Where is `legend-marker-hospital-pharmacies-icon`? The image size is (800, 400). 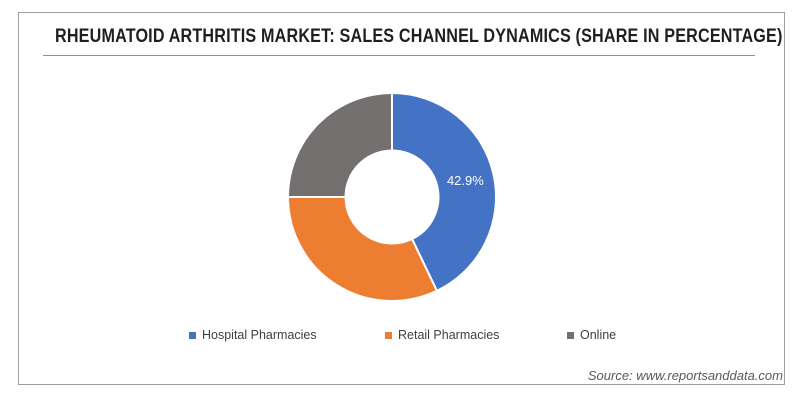 legend-marker-hospital-pharmacies-icon is located at coordinates (192, 335).